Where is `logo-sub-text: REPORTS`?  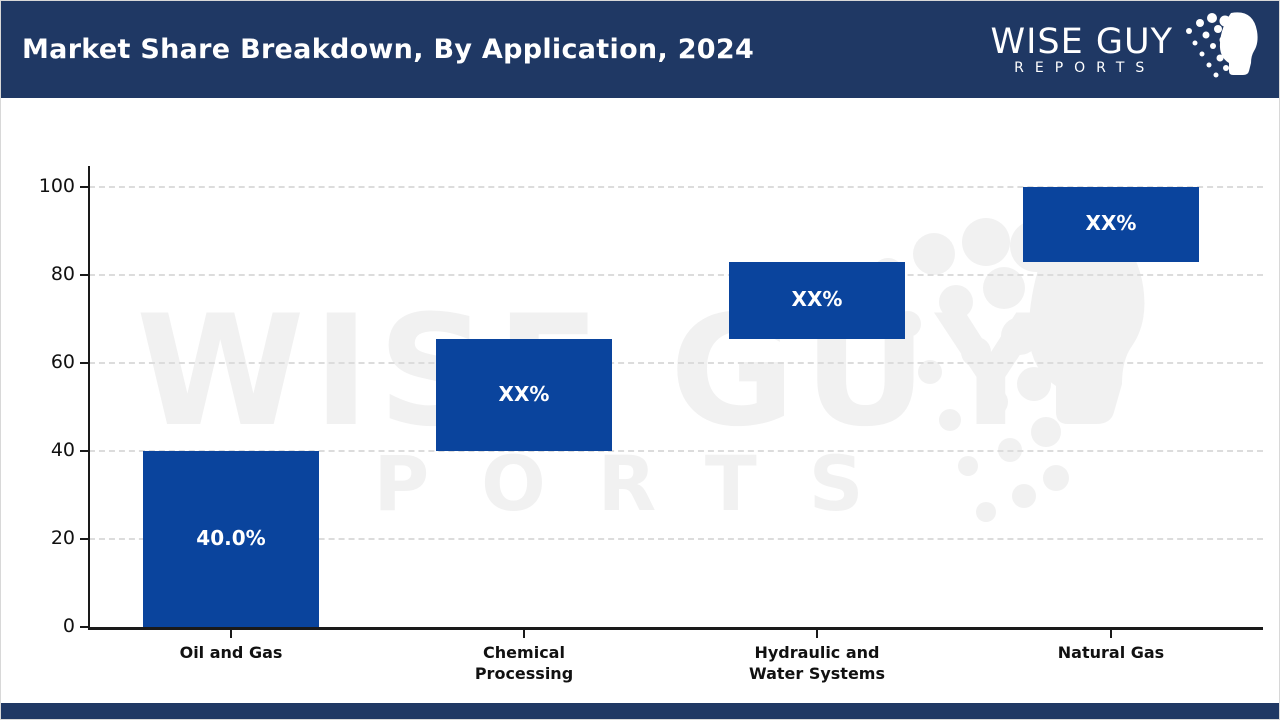
logo-sub-text: REPORTS is located at coordinates (1085, 67).